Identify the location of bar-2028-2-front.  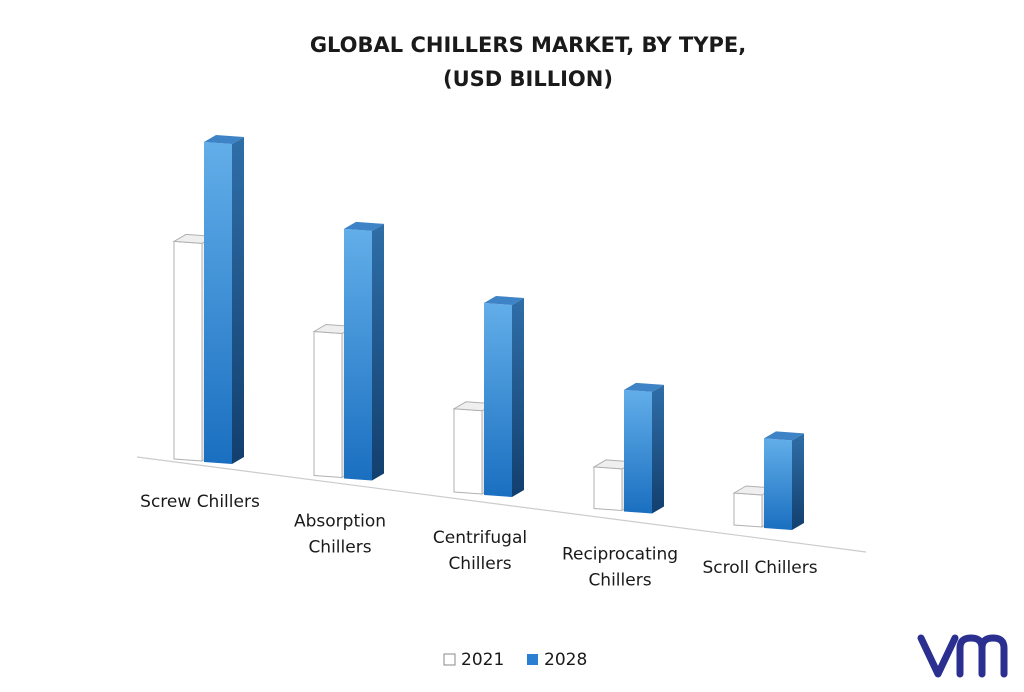
(498, 400).